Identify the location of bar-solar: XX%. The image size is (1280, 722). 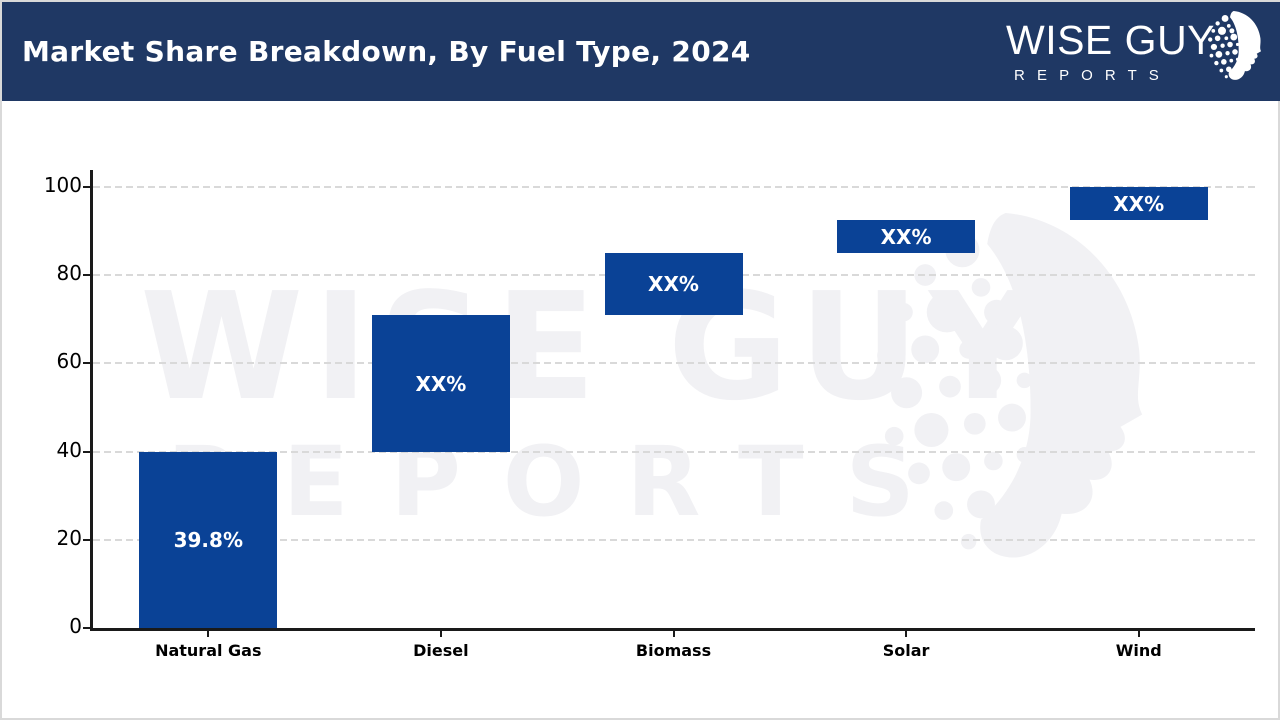
(906, 237).